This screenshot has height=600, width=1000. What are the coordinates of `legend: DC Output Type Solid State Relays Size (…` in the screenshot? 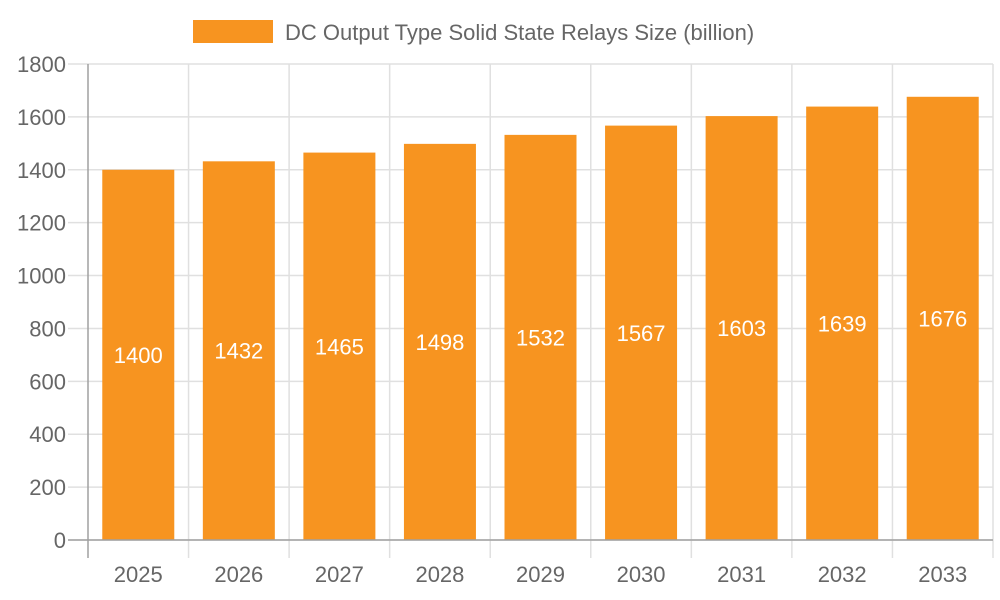 It's located at (473, 32).